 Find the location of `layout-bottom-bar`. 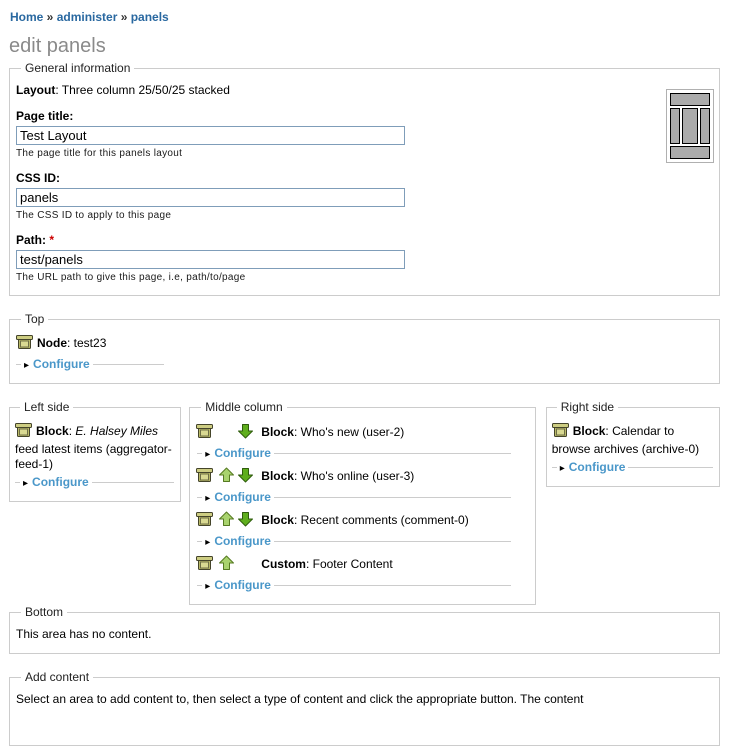

layout-bottom-bar is located at coordinates (690, 152).